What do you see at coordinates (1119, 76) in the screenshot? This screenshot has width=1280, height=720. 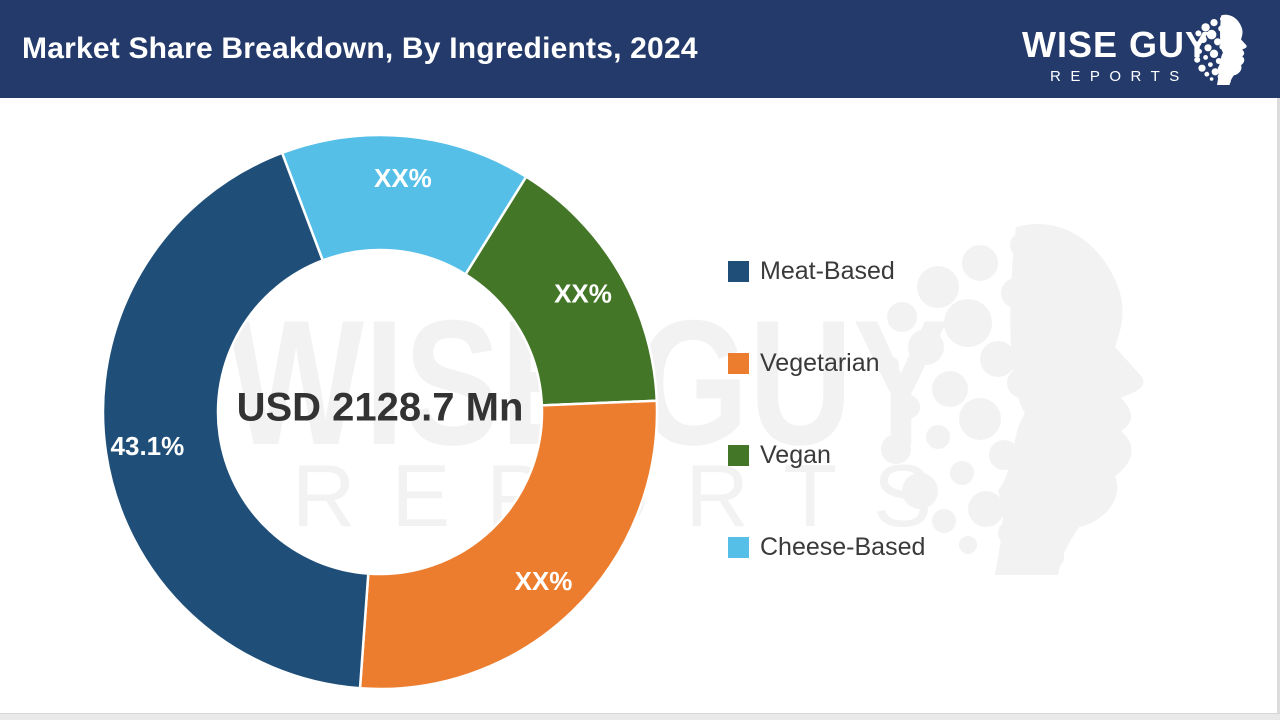 I see `logo-subtext: REPORTS` at bounding box center [1119, 76].